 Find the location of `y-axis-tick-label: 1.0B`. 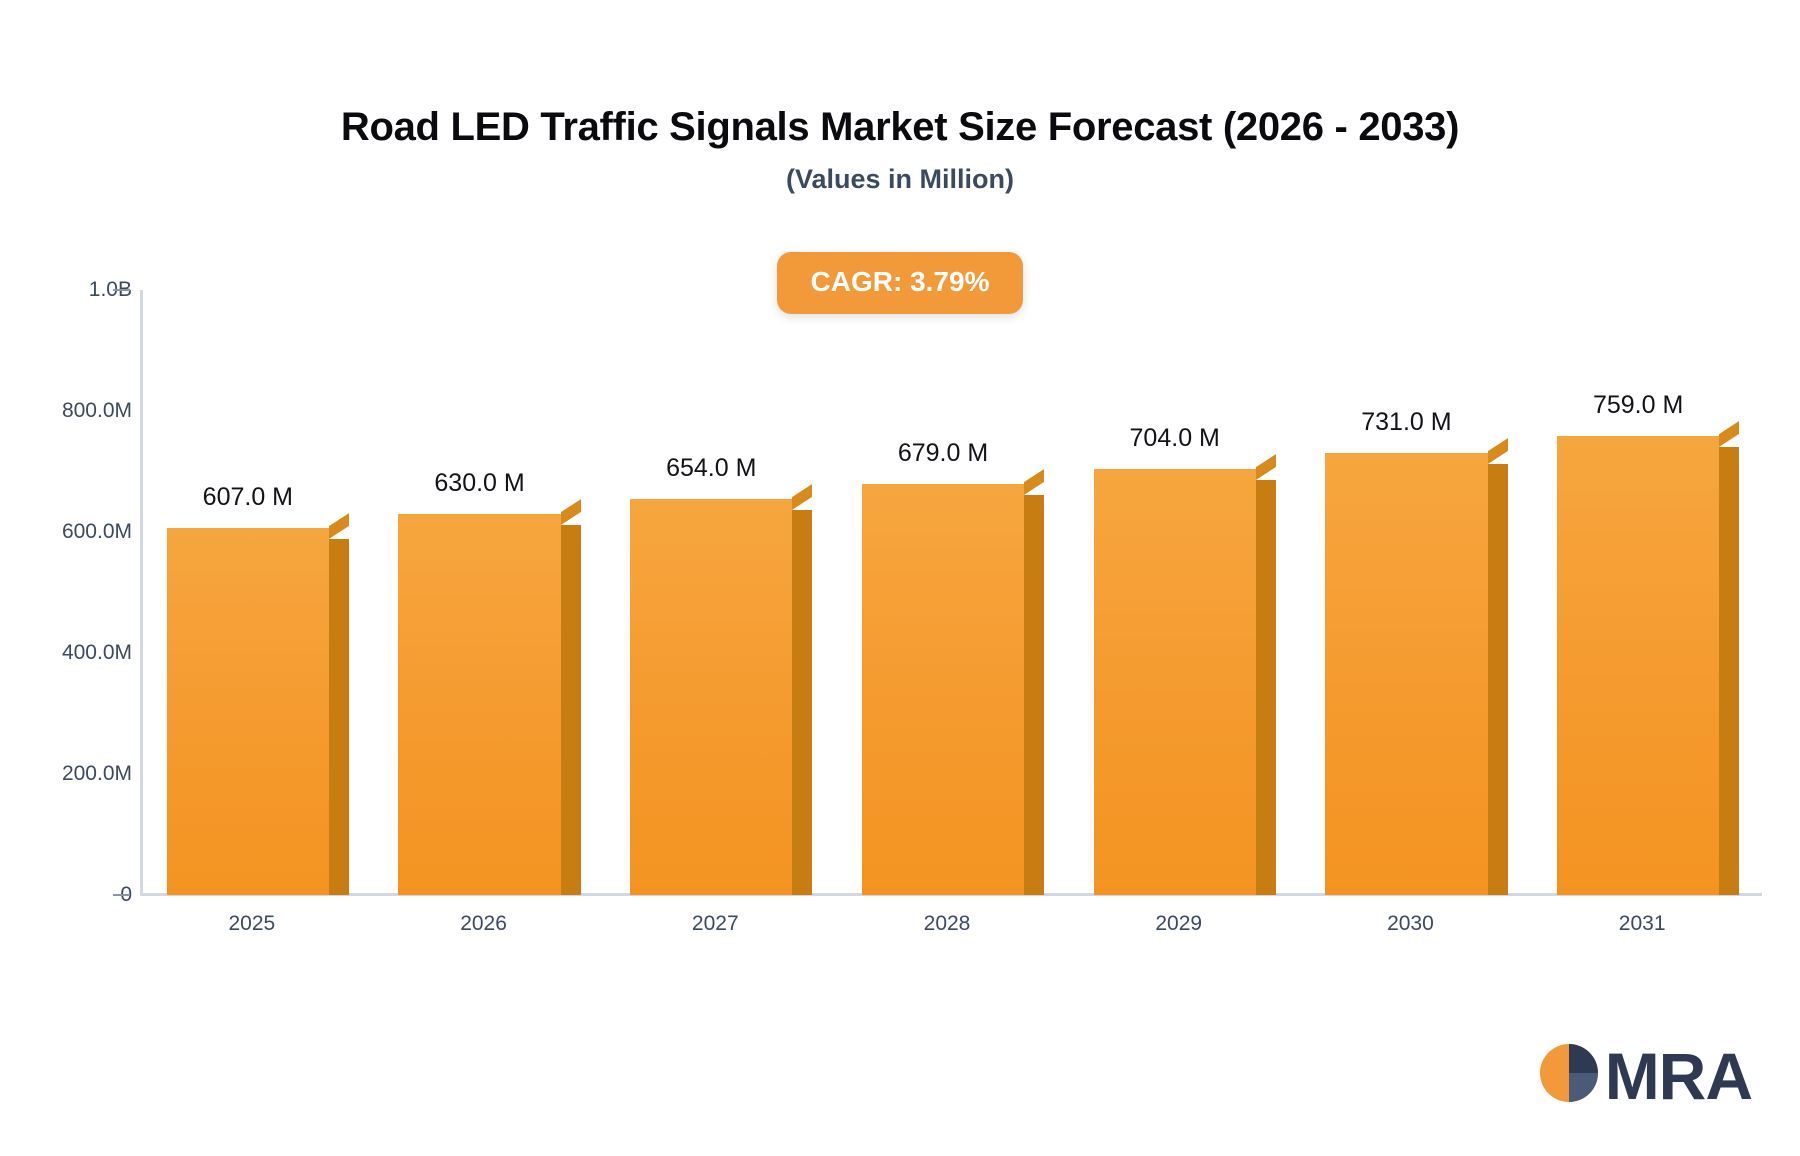

y-axis-tick-label: 1.0B is located at coordinates (110, 289).